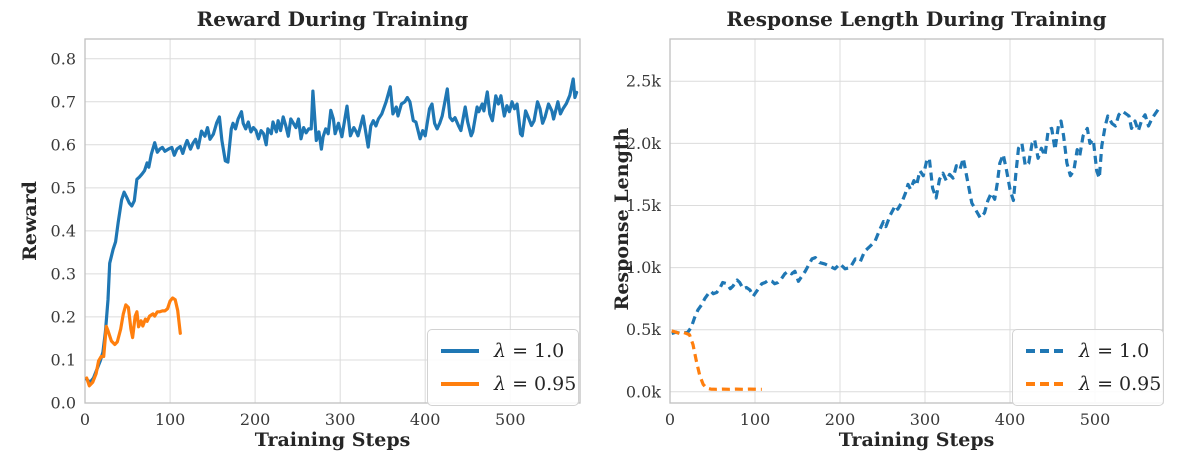  I want to click on y-tick-label: 0.0, so click(63, 403).